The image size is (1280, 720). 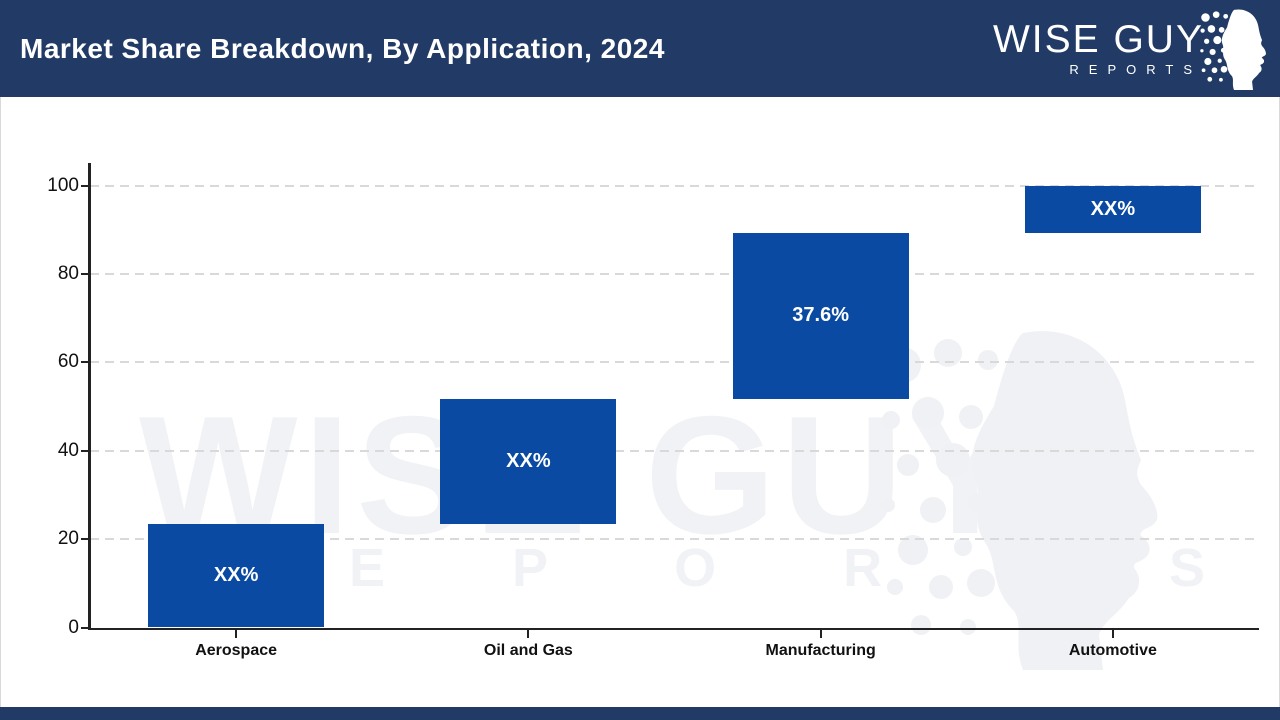 I want to click on logo-brand-subtitle: REPORTS, so click(x=1135, y=69).